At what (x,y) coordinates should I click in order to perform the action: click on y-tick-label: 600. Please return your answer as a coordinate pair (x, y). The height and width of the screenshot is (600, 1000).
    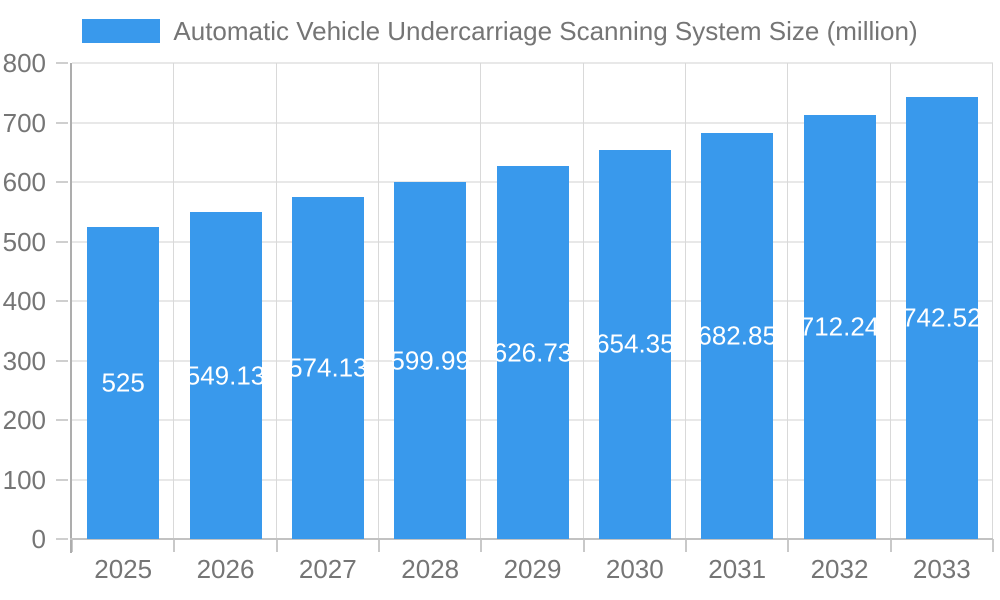
    Looking at the image, I should click on (24, 182).